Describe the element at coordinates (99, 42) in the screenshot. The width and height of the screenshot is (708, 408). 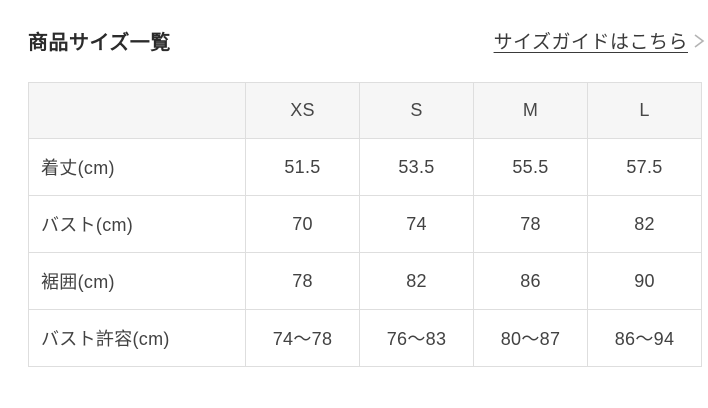
I see `page-title: 商品サイズ一覧` at that location.